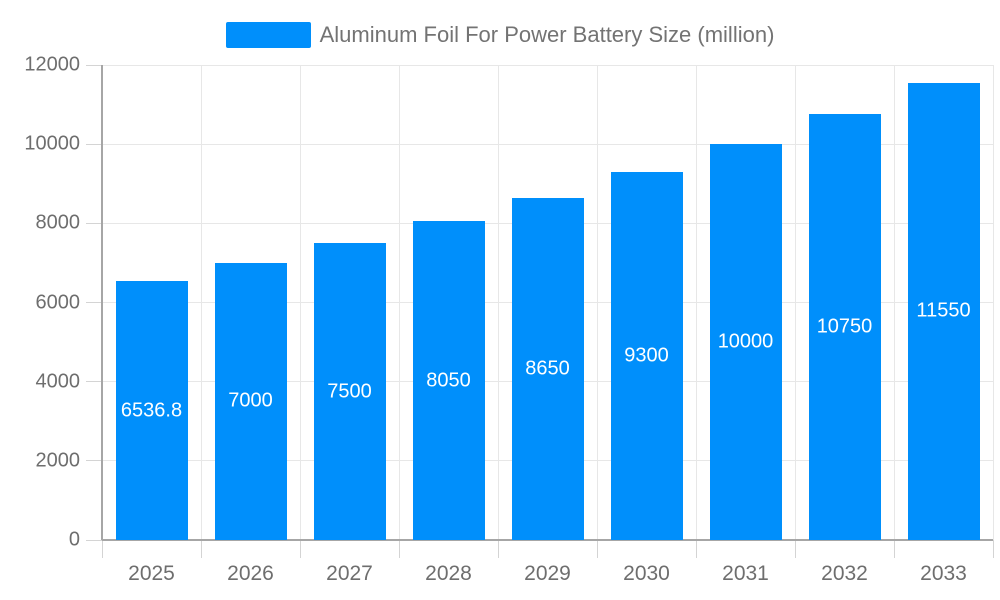  I want to click on x-axis-label: 2025, so click(151, 573).